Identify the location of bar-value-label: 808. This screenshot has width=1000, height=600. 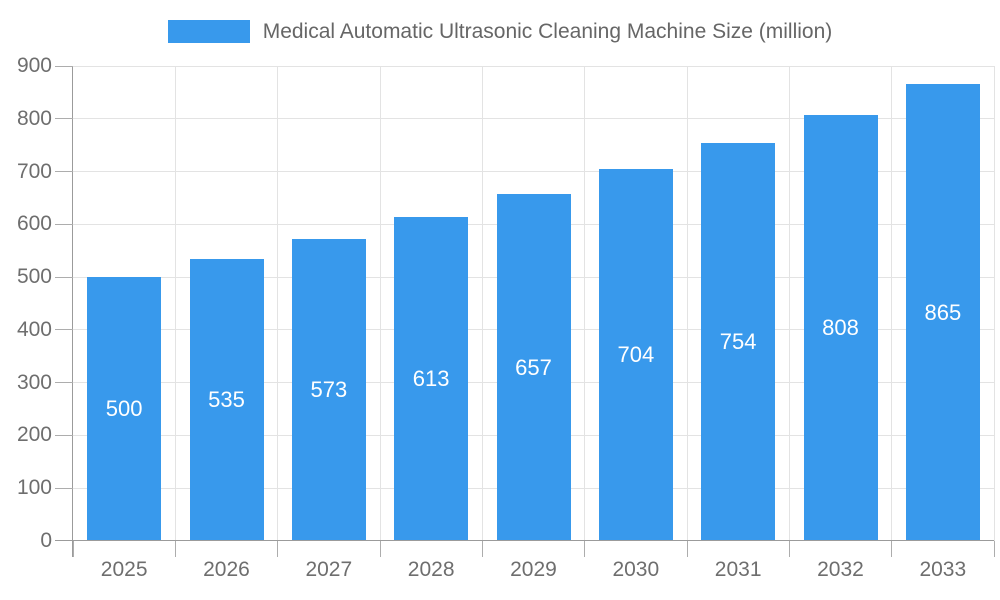
(840, 327).